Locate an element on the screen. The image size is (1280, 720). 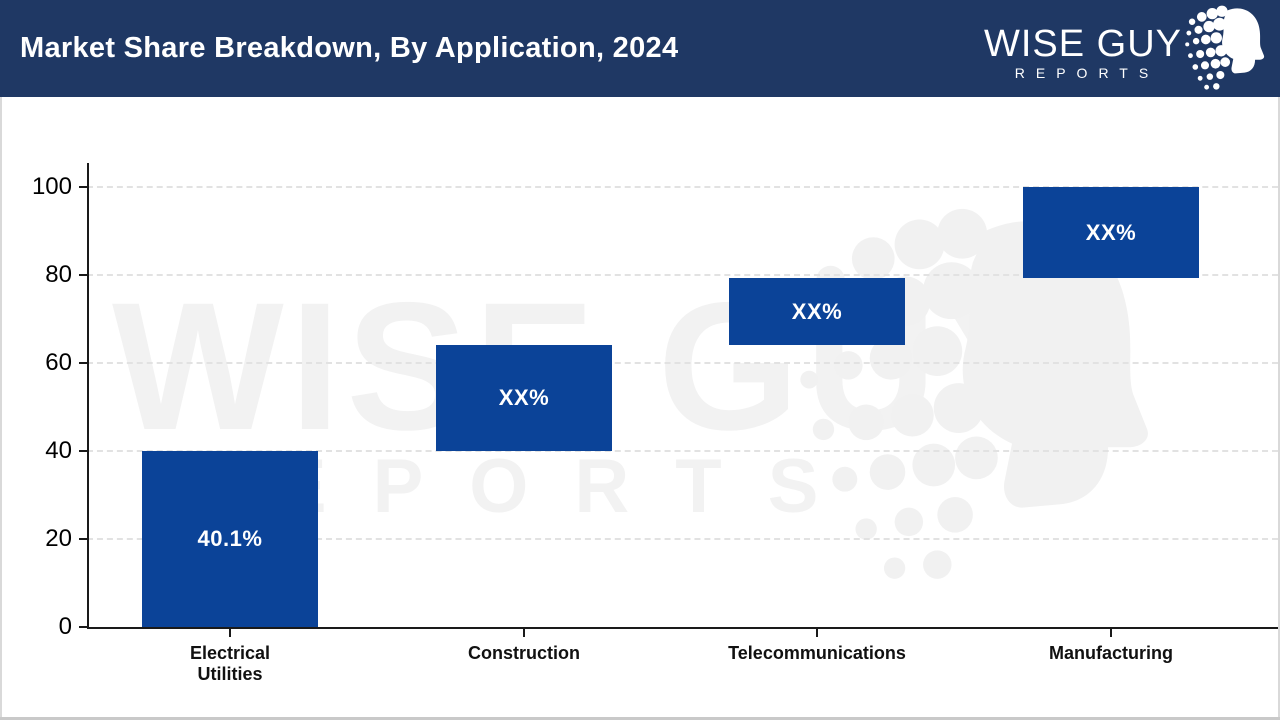
bar-value-label: 40.1% is located at coordinates (230, 538).